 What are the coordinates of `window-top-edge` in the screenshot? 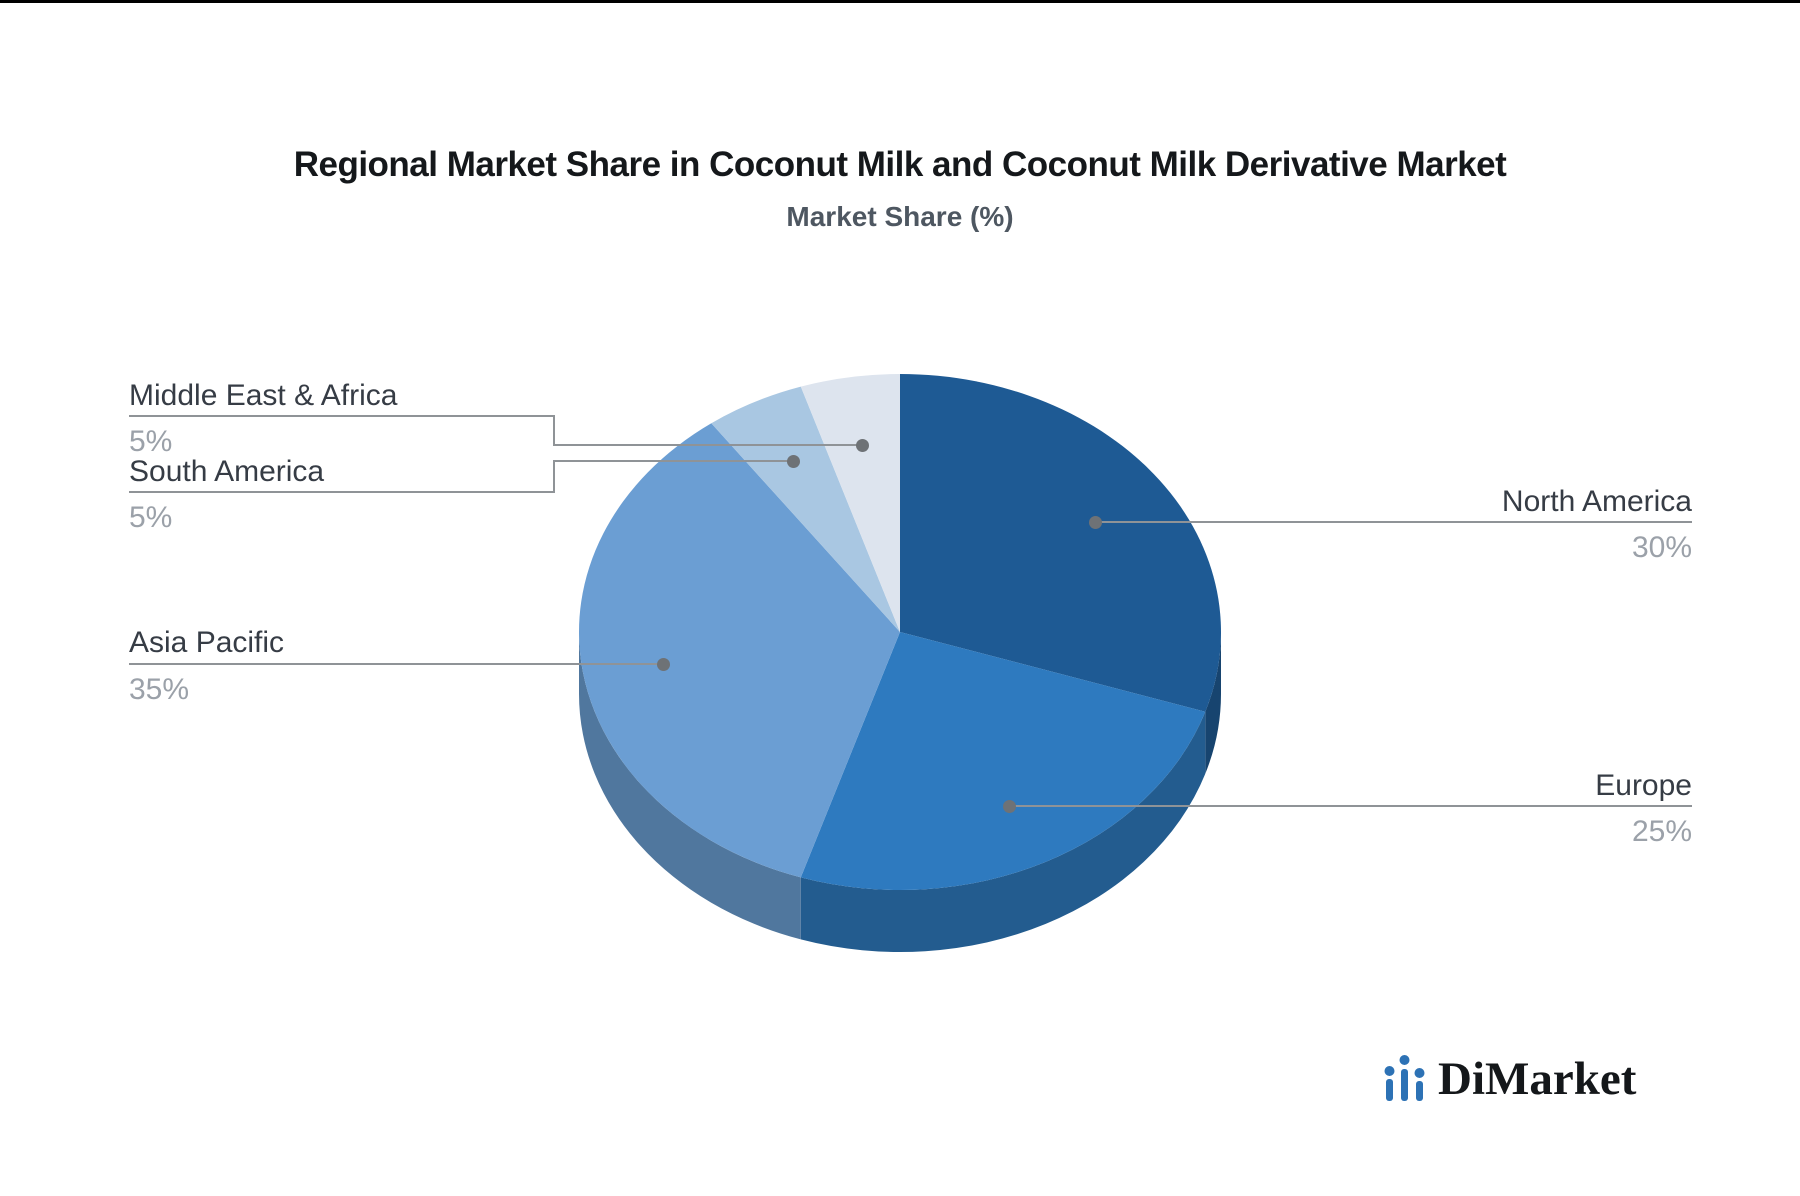 It's located at (900, 1).